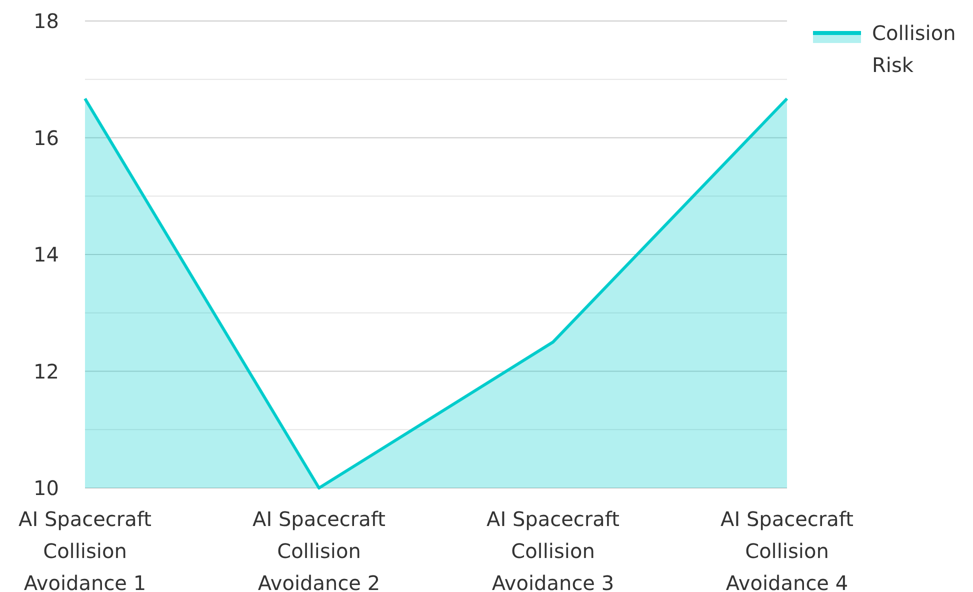  I want to click on x-tick-label: AI Spacecraft Collision Avoidance 2, so click(319, 549).